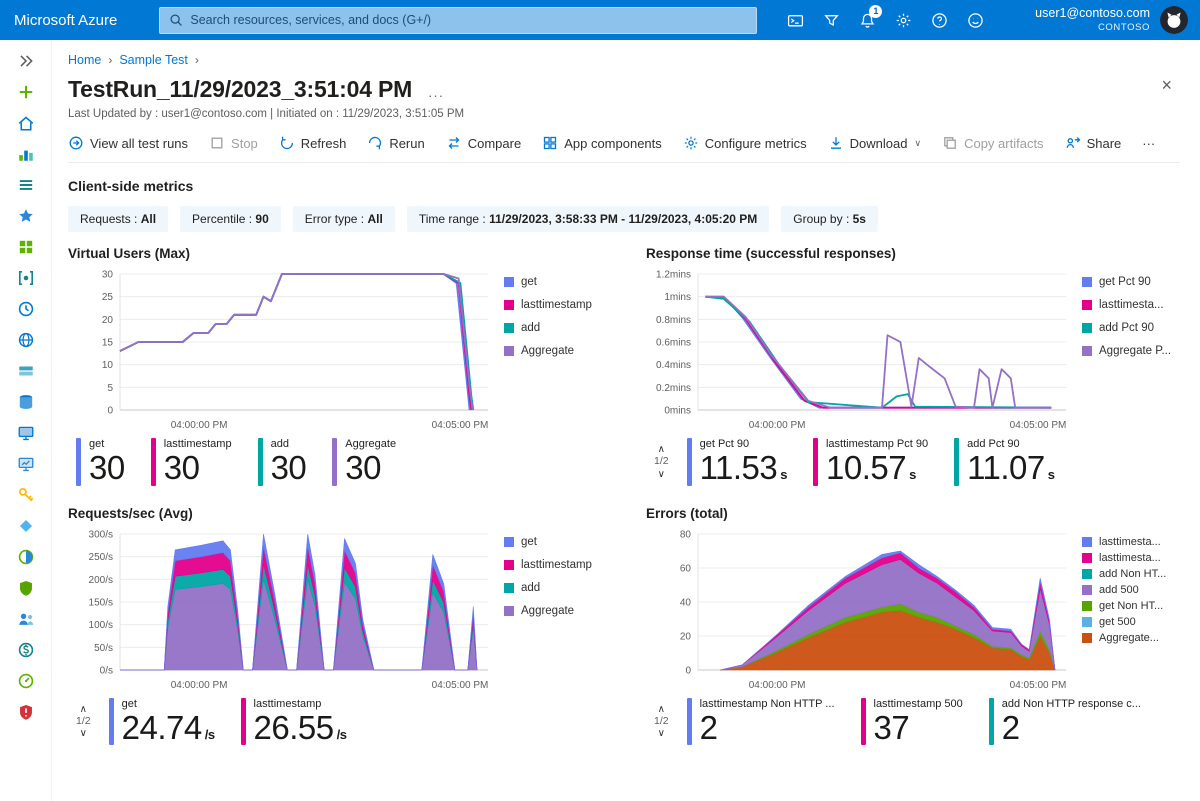 Image resolution: width=1200 pixels, height=801 pixels. I want to click on sidebar-item-collapse, so click(26, 60).